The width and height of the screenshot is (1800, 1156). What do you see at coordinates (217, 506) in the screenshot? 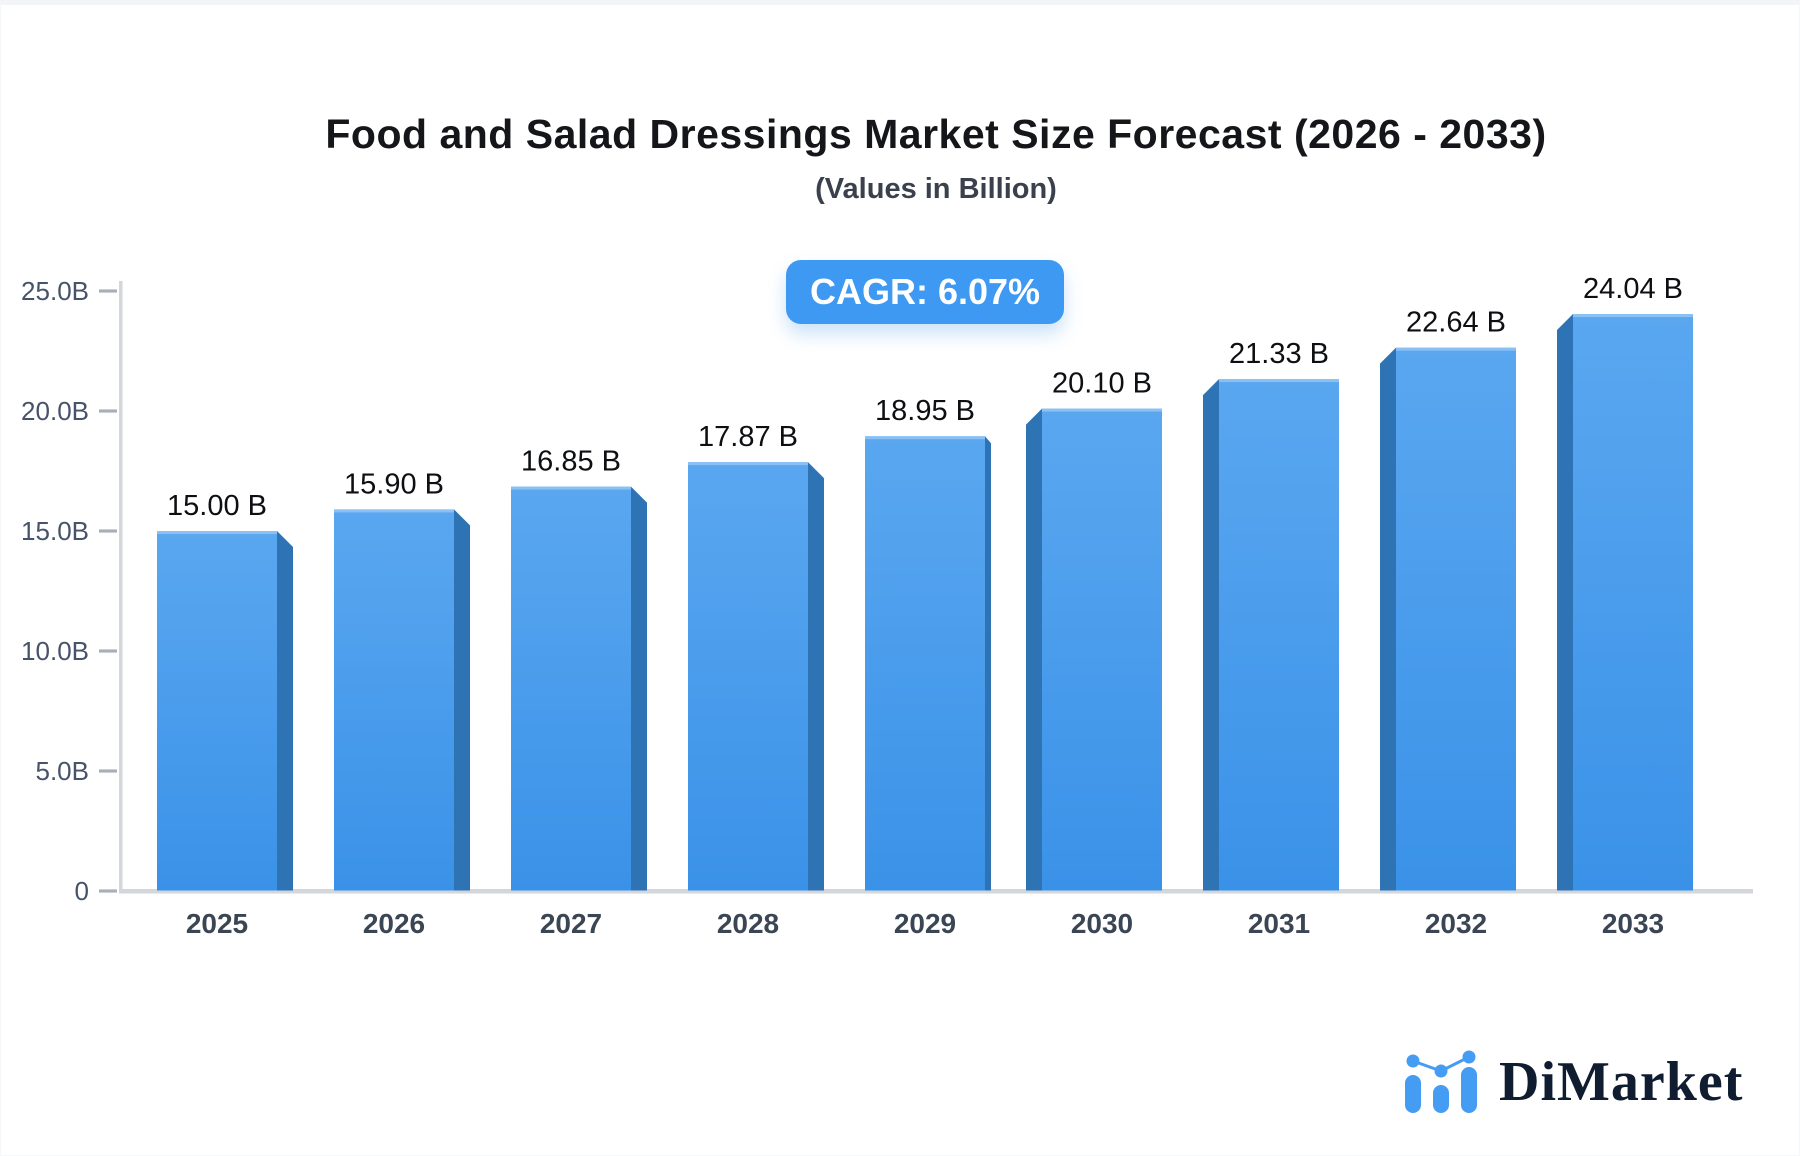
I see `bar-value-label: 15.00 B` at bounding box center [217, 506].